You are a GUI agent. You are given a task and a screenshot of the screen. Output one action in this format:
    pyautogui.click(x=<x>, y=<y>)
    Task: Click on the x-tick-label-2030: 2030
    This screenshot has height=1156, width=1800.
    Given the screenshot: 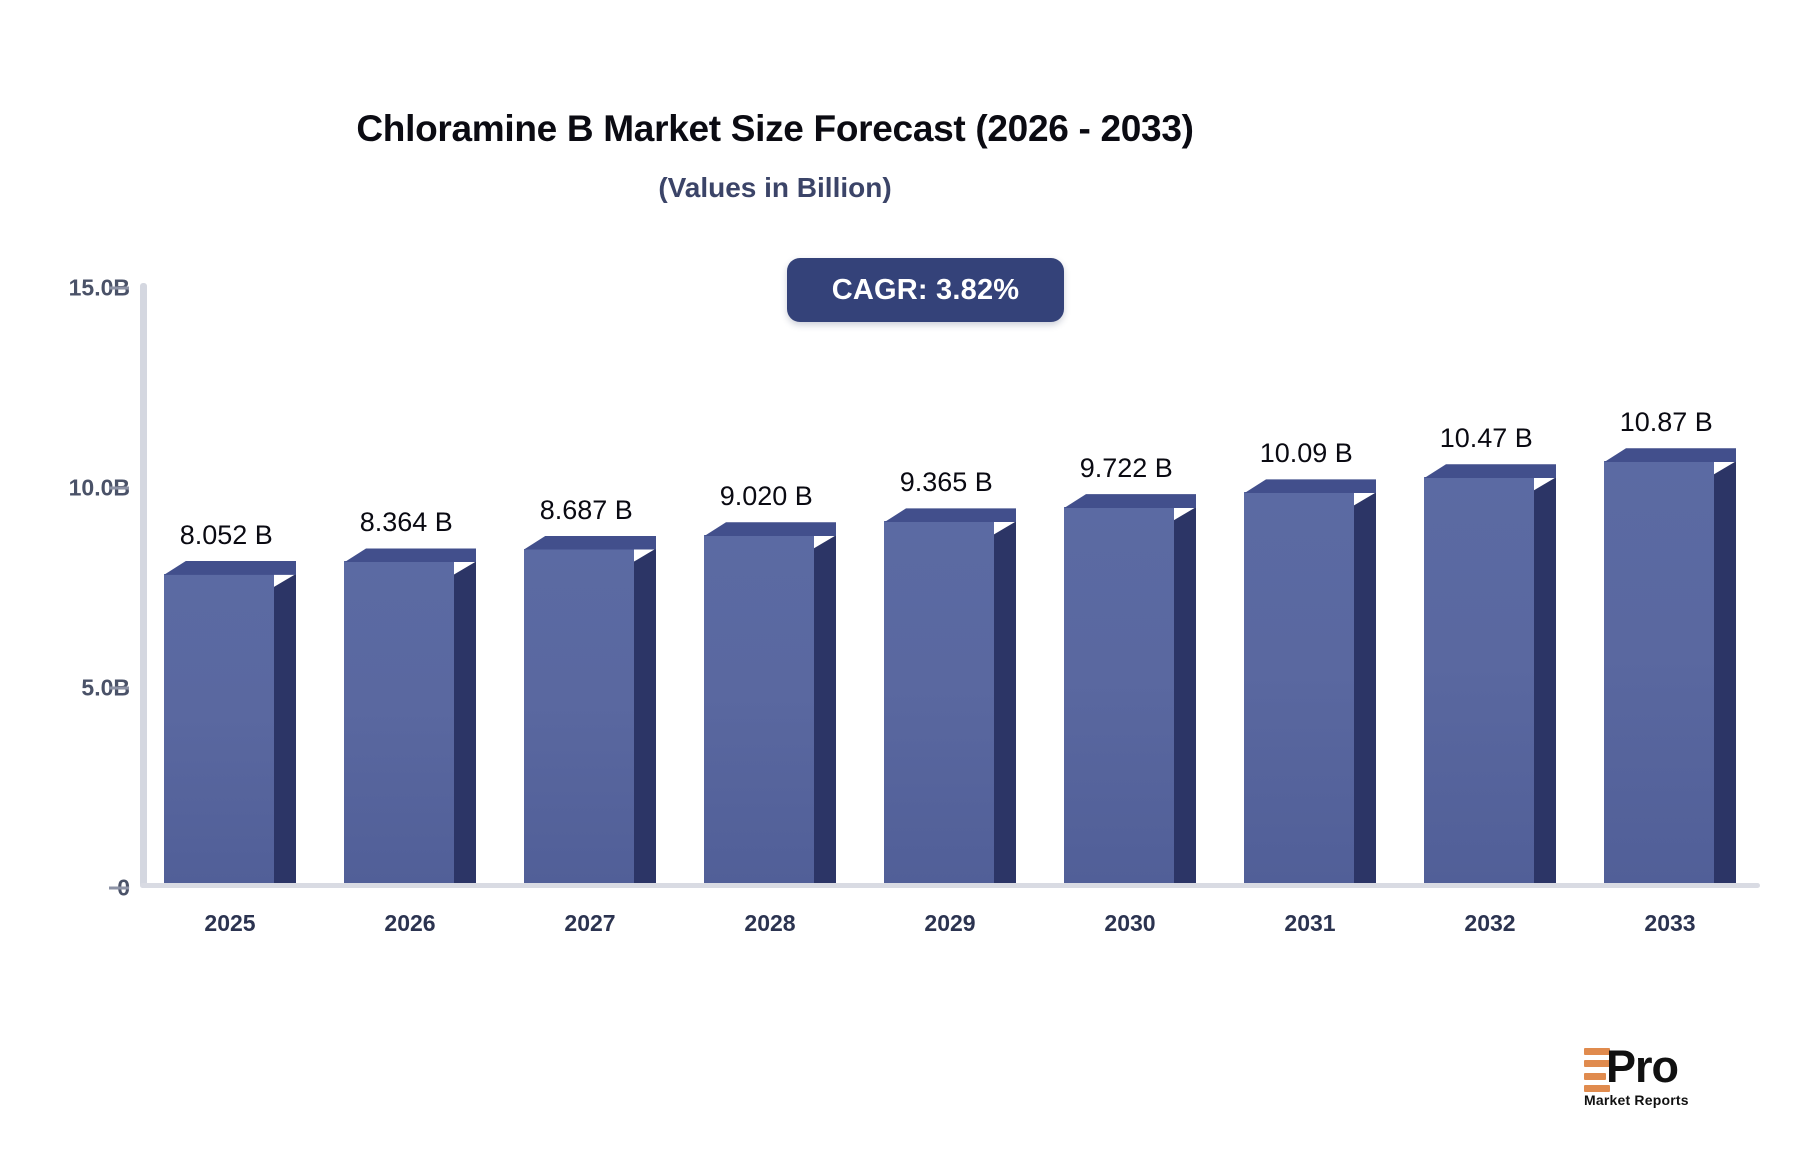 What is the action you would take?
    pyautogui.click(x=1130, y=923)
    